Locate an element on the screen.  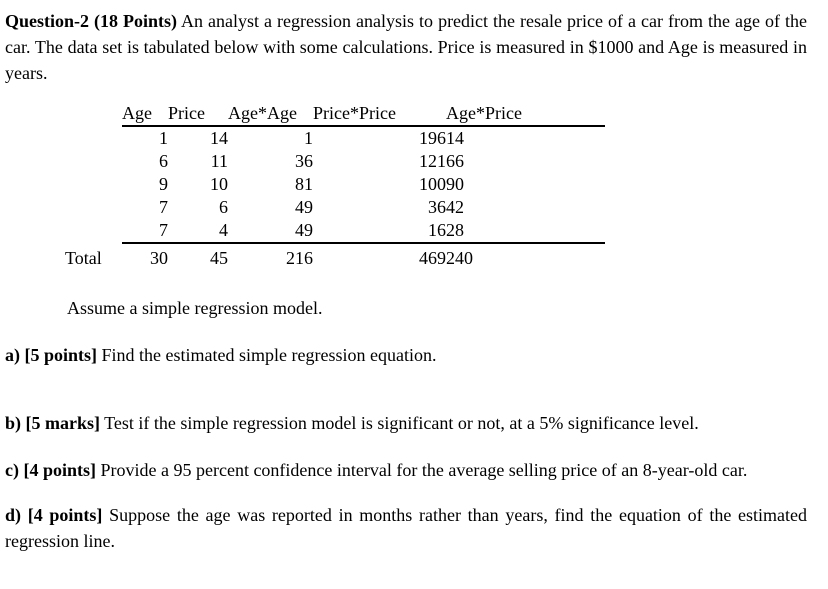
table-cell: 28 is located at coordinates (525, 231).